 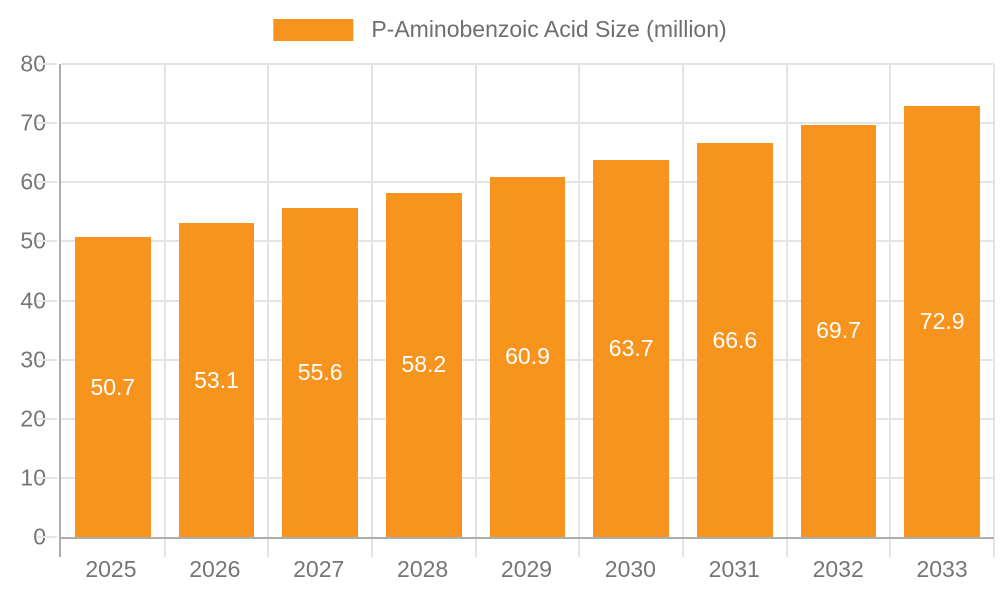 I want to click on bar-2028: 58.2, so click(x=423, y=364).